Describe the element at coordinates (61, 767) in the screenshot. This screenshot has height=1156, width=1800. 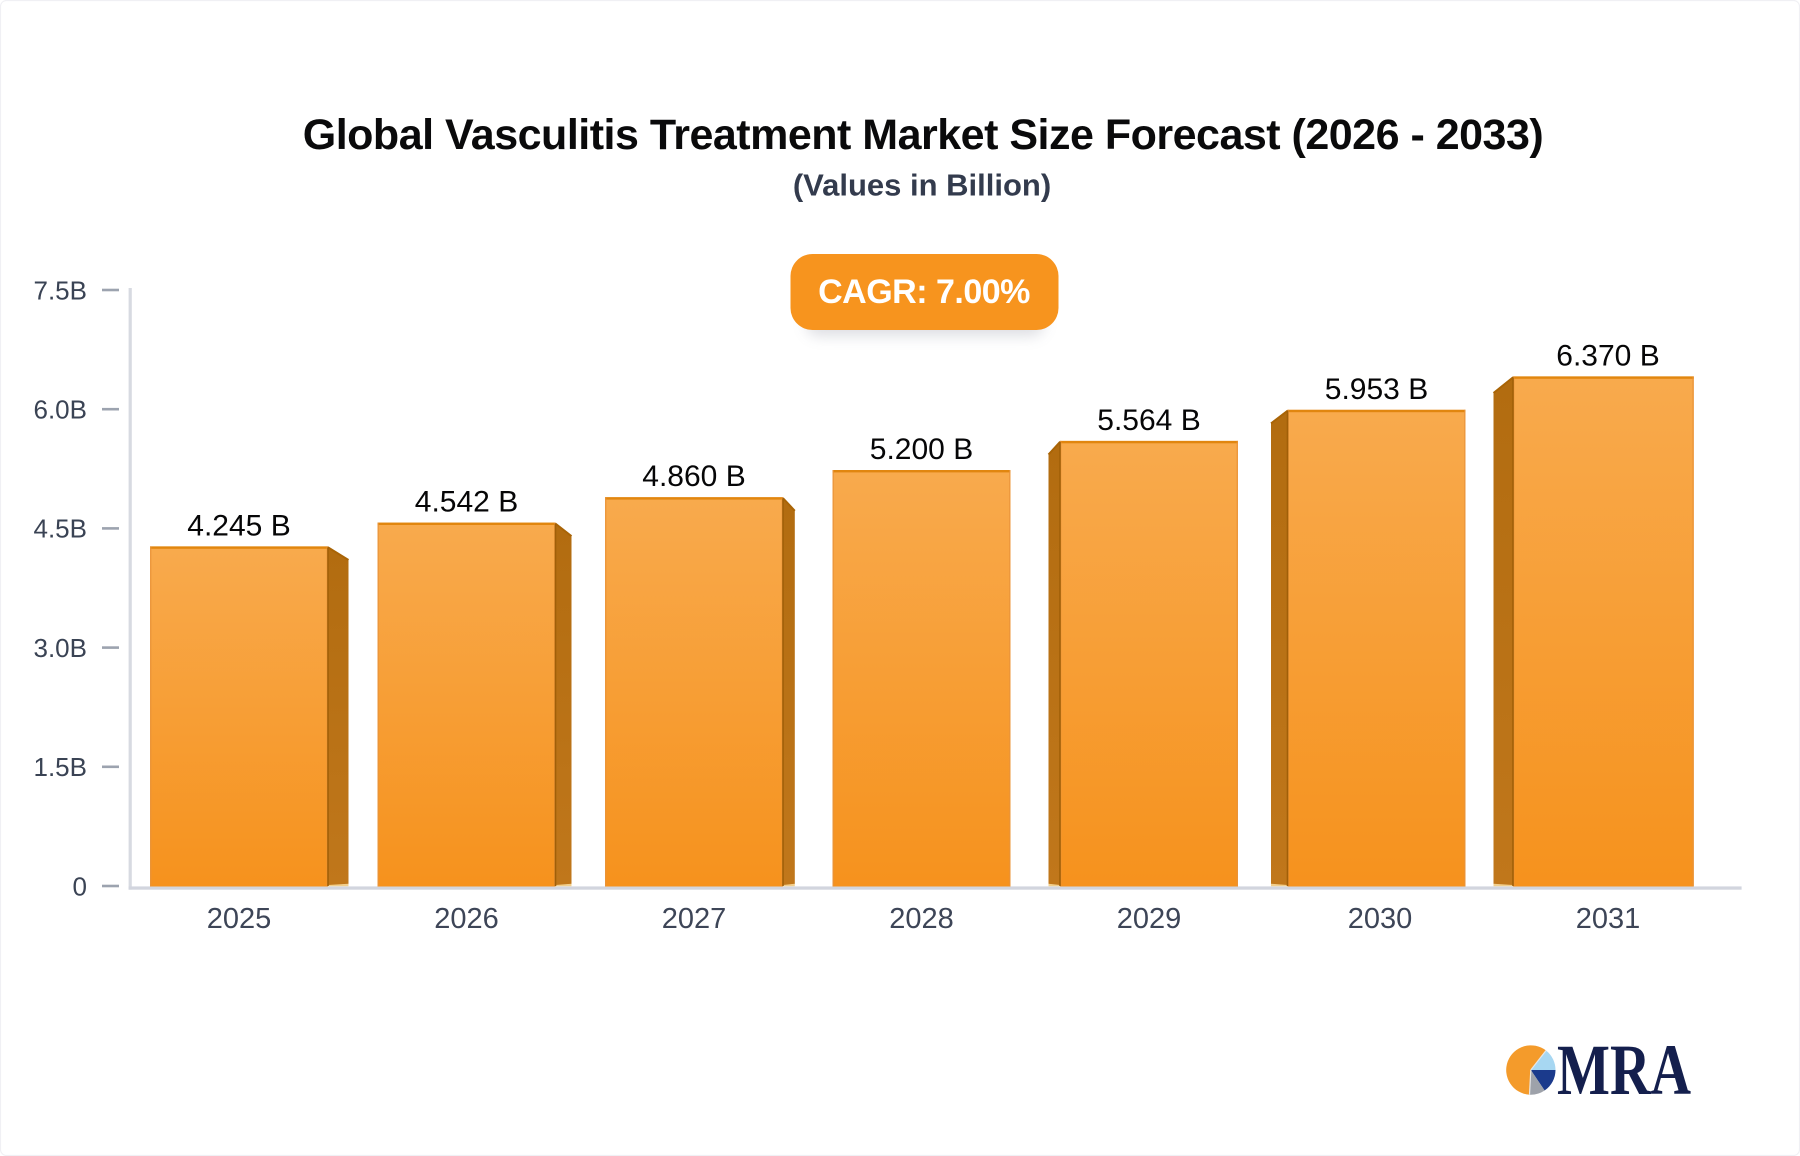
I see `svg-text: 1.5B` at that location.